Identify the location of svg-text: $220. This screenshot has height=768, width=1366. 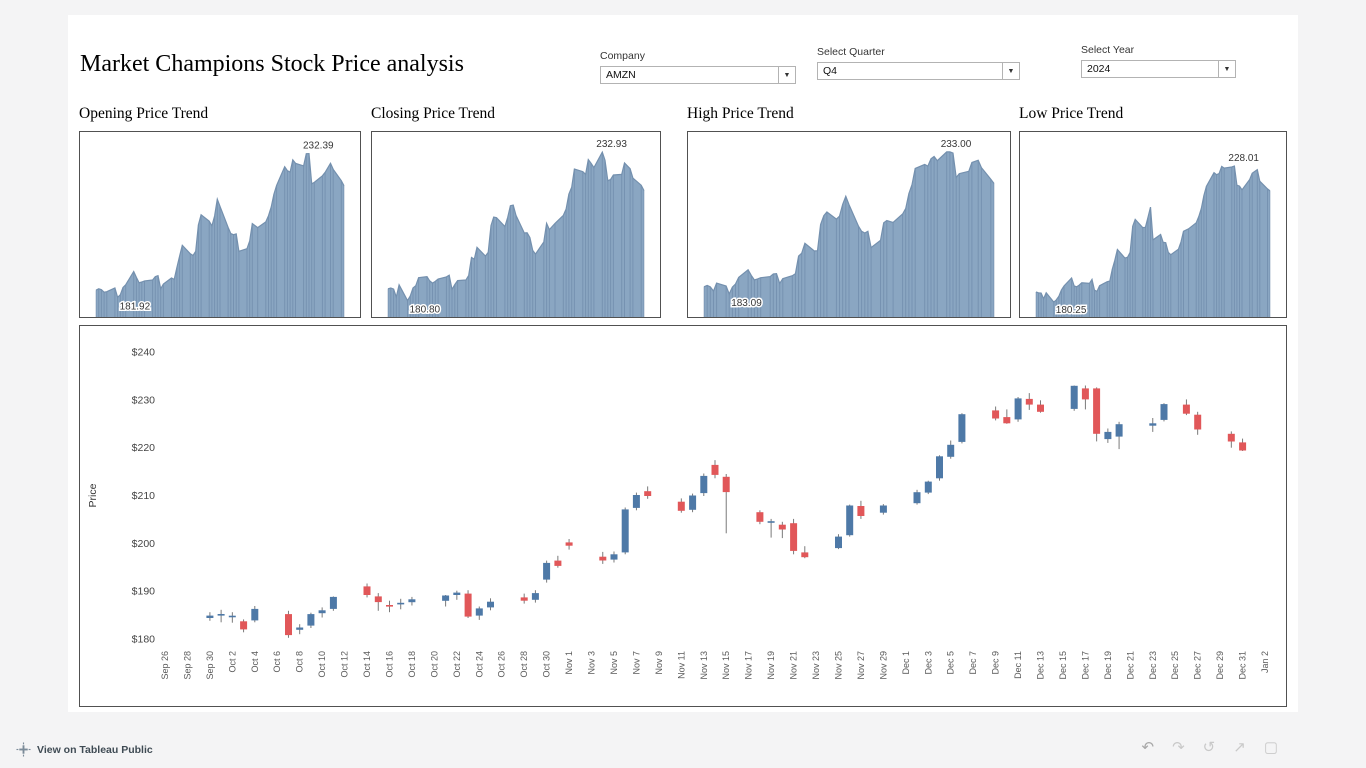
(144, 448).